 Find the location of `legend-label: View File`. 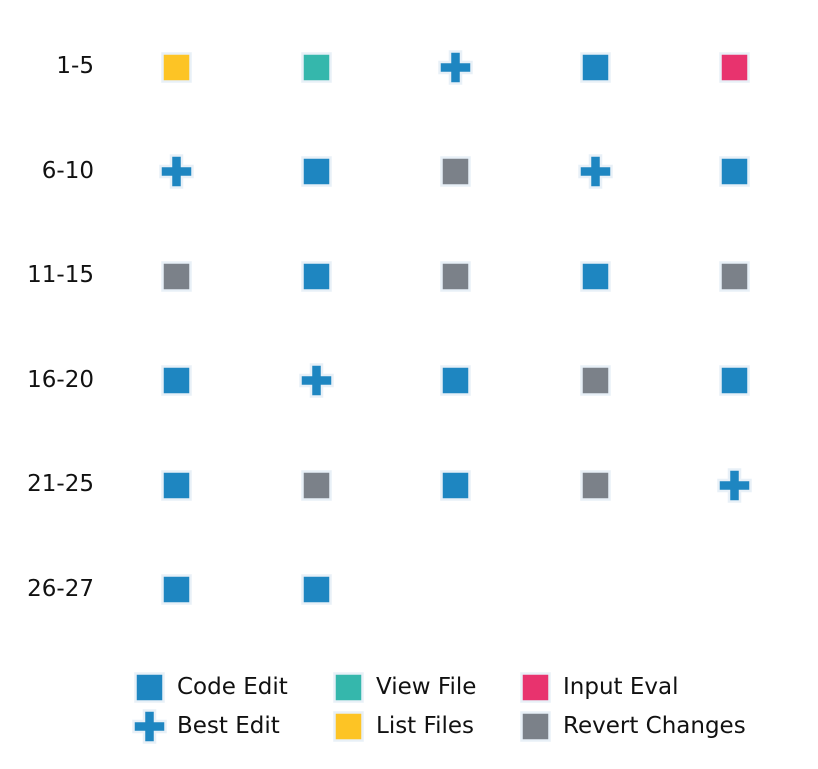

legend-label: View File is located at coordinates (426, 686).